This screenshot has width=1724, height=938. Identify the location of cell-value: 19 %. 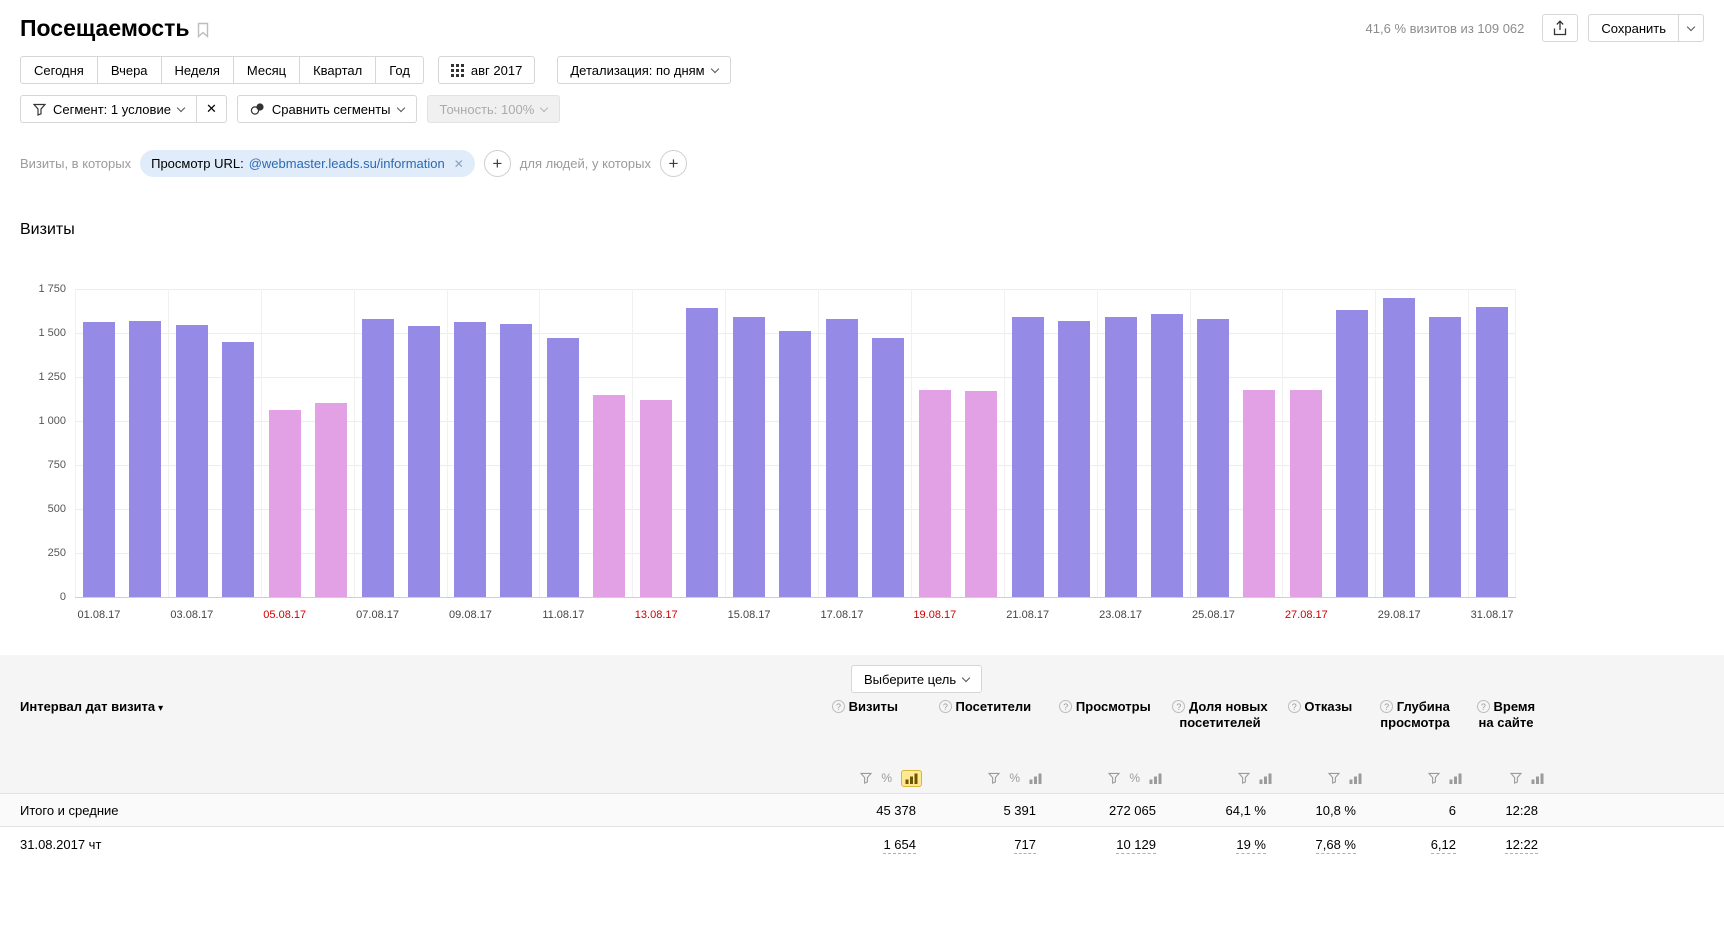
(1251, 845).